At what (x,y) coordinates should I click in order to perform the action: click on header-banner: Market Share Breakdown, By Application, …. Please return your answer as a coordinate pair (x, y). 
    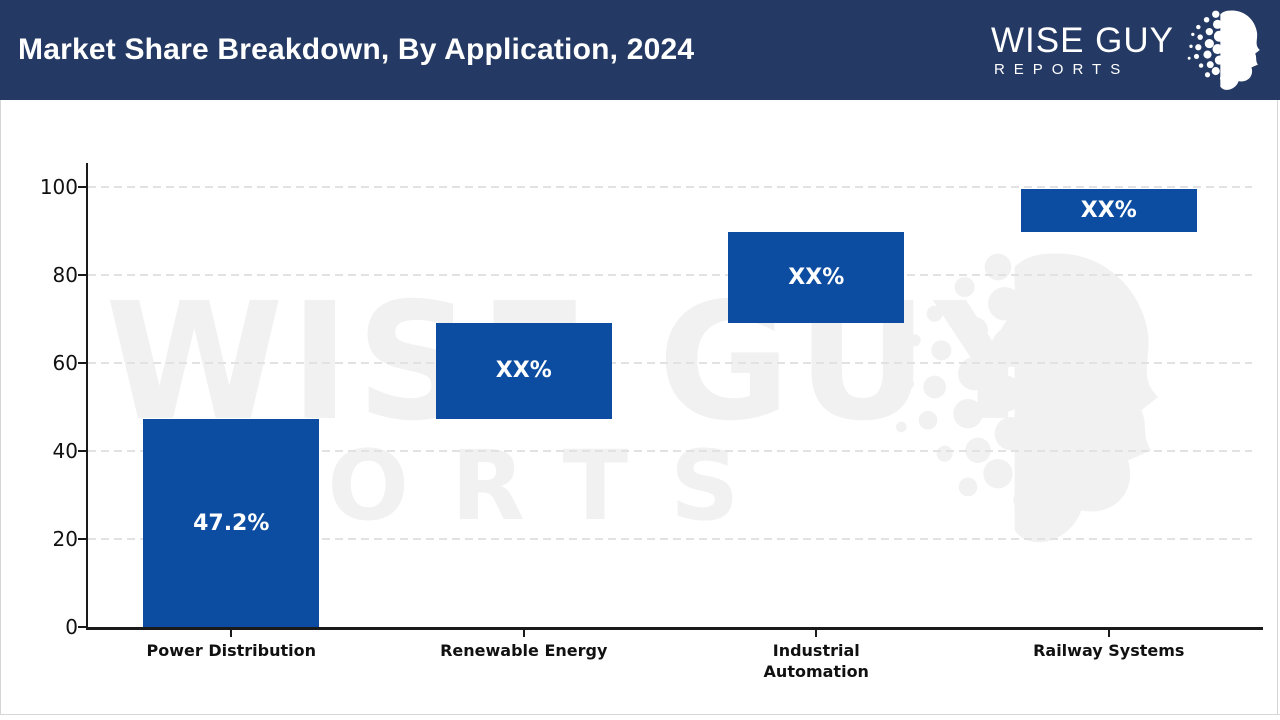
    Looking at the image, I should click on (640, 50).